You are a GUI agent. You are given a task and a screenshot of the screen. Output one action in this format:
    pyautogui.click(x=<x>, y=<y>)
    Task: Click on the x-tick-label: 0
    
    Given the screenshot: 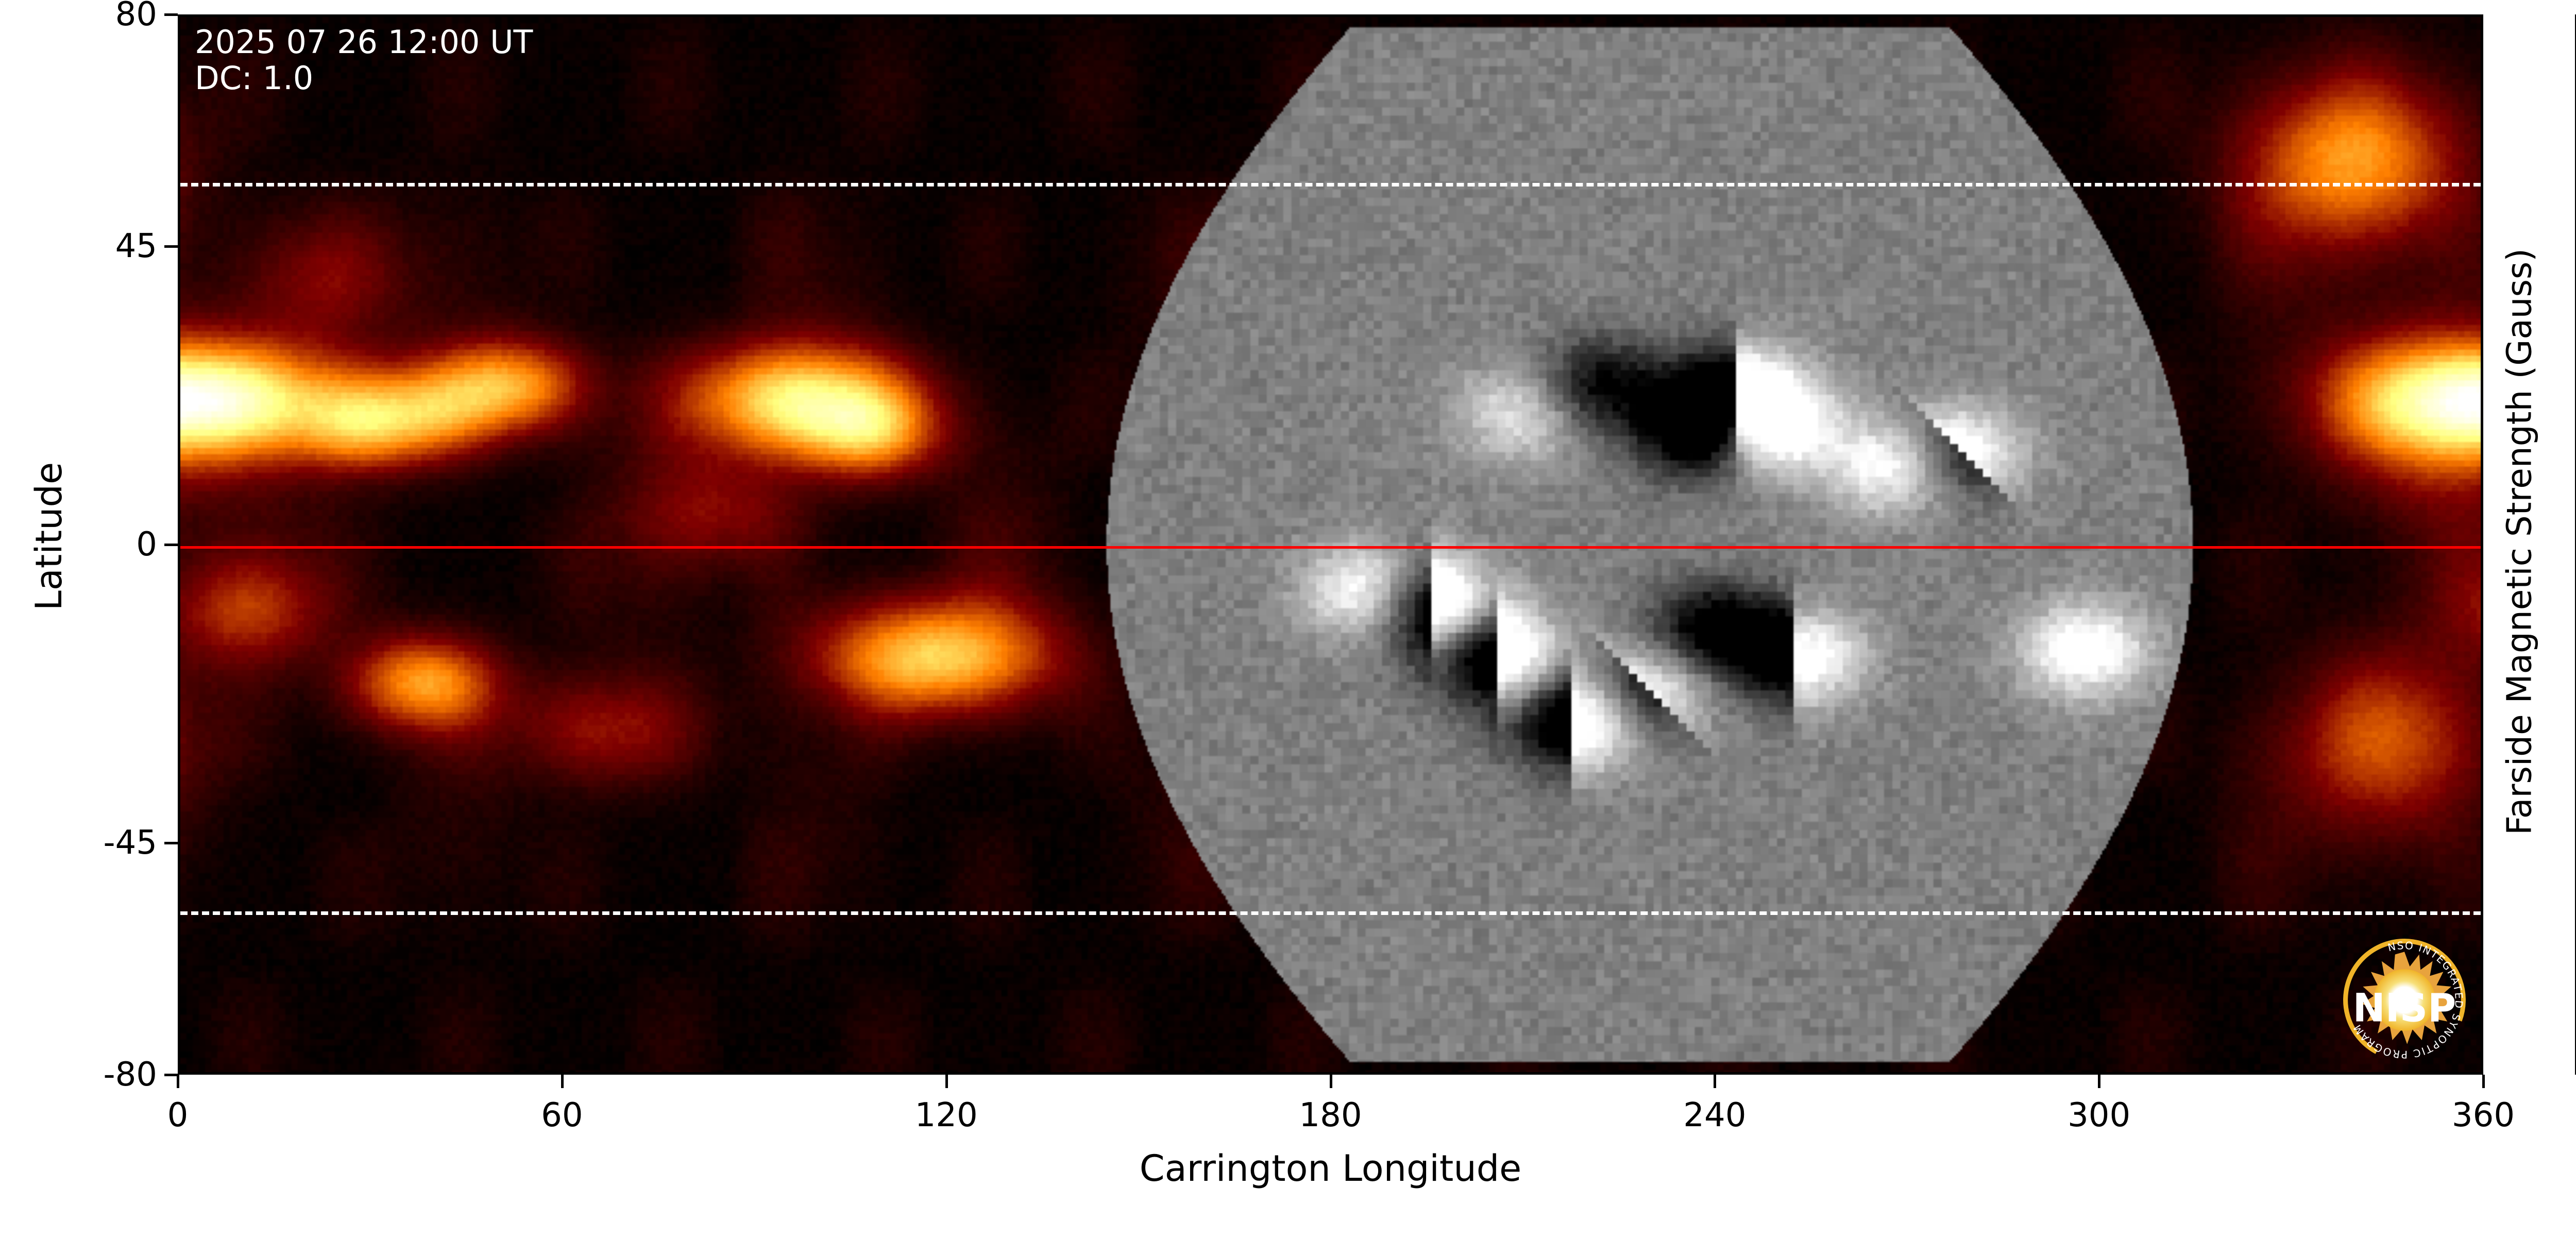 What is the action you would take?
    pyautogui.click(x=178, y=1115)
    